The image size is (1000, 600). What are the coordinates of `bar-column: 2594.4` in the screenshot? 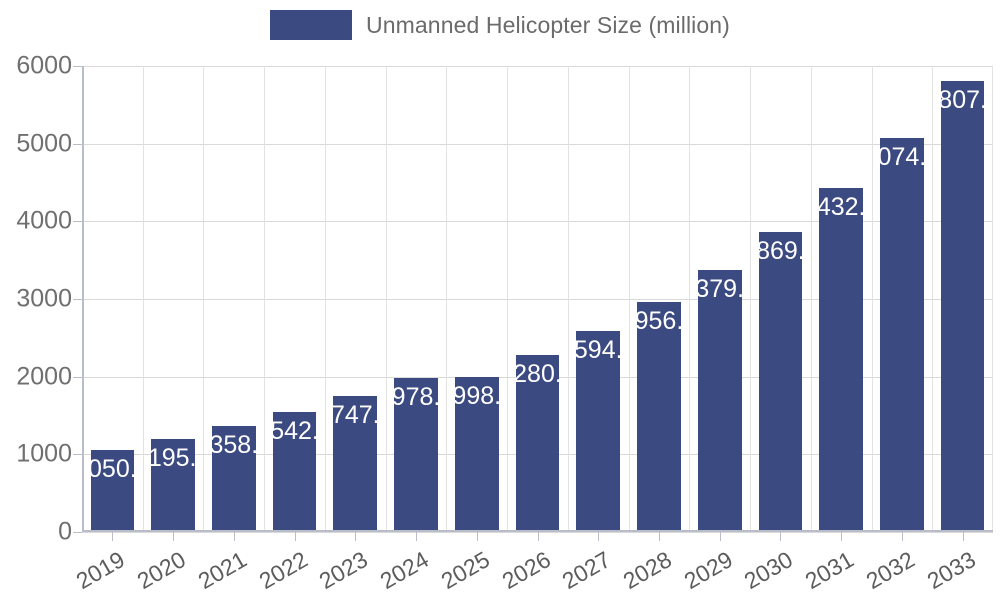 It's located at (598, 299).